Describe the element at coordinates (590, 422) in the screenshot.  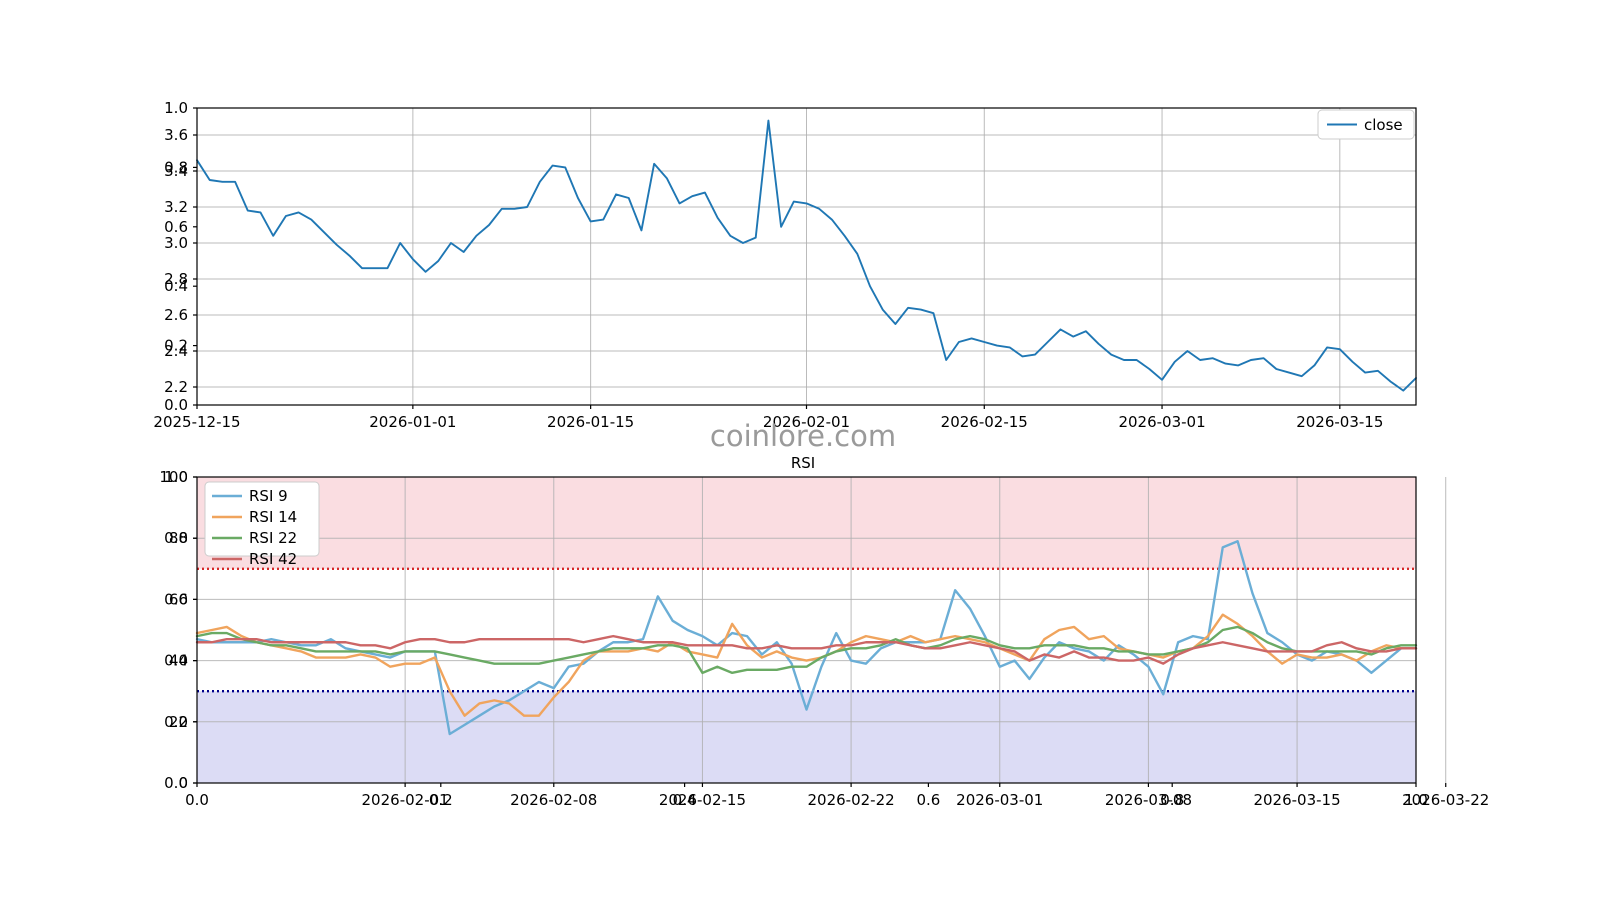
I see `price-xtick-label: 2026-01-15` at that location.